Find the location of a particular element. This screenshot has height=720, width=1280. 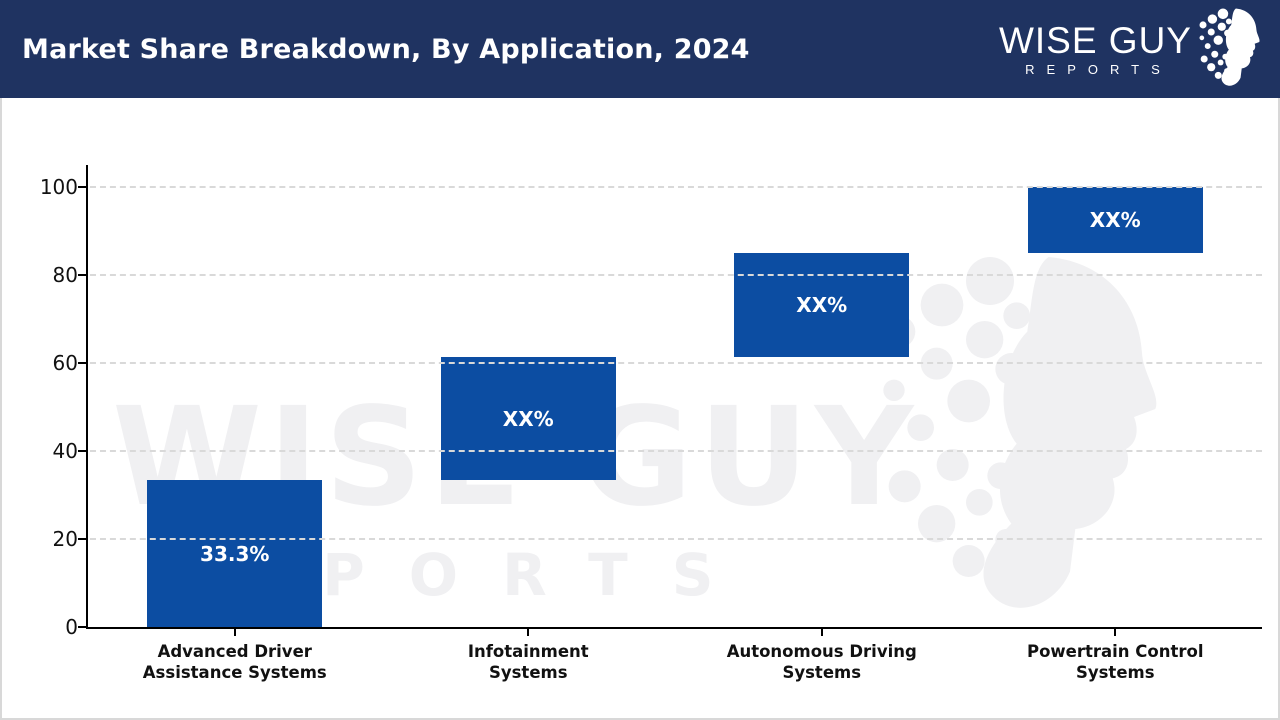

chart-bar: 33.3% is located at coordinates (235, 553).